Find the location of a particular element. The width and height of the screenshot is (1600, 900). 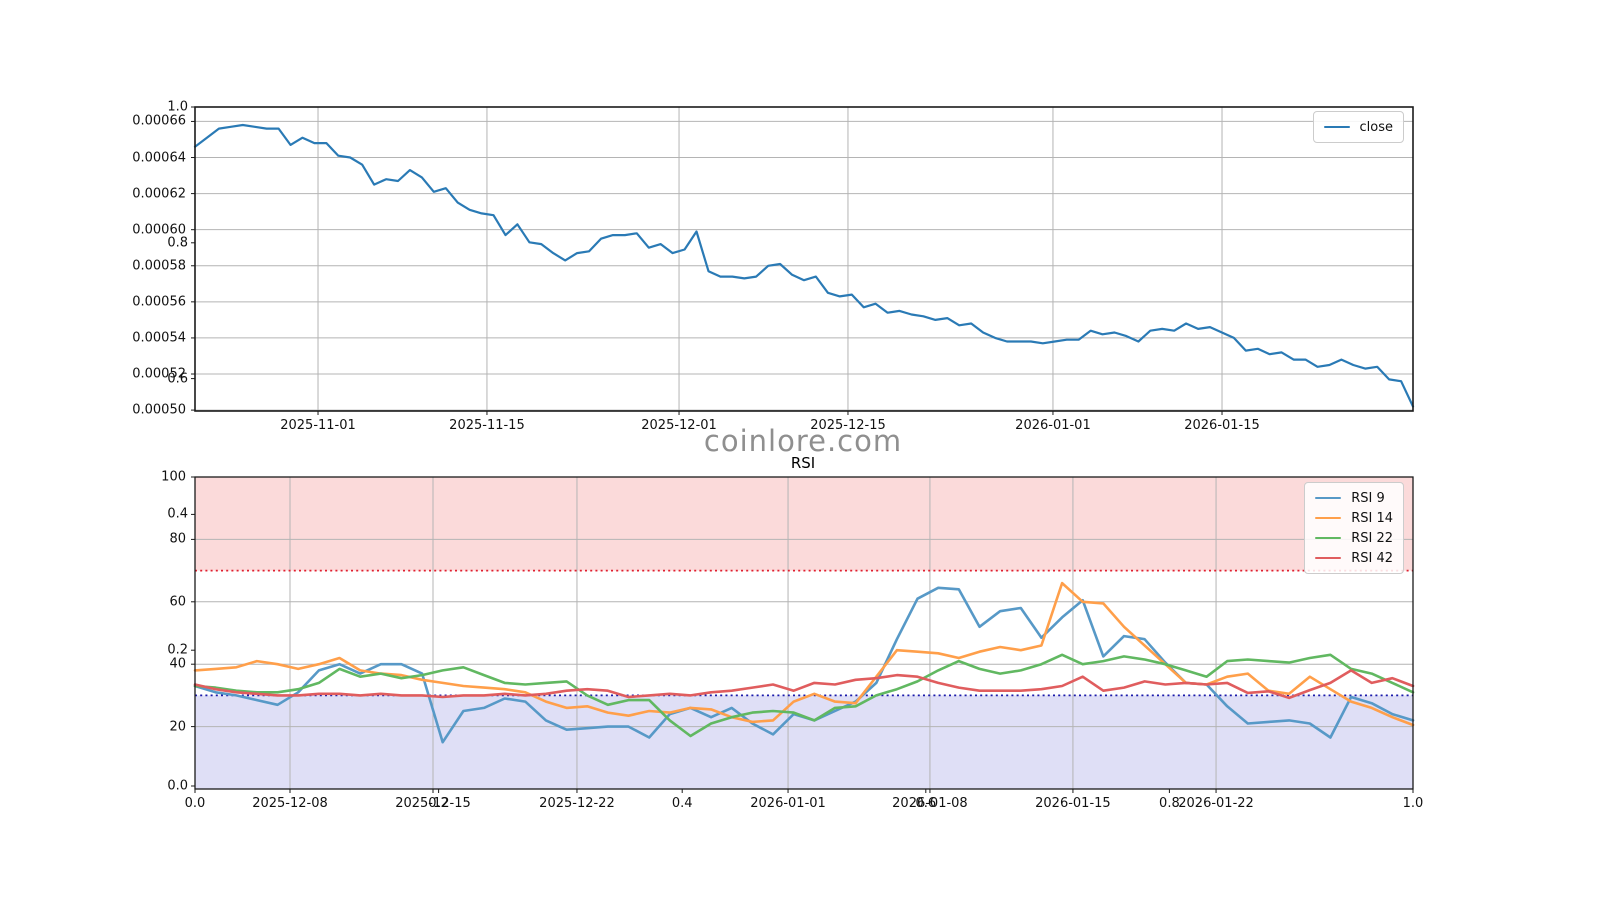

overlay-x-tick-label: 0.4 is located at coordinates (682, 803).